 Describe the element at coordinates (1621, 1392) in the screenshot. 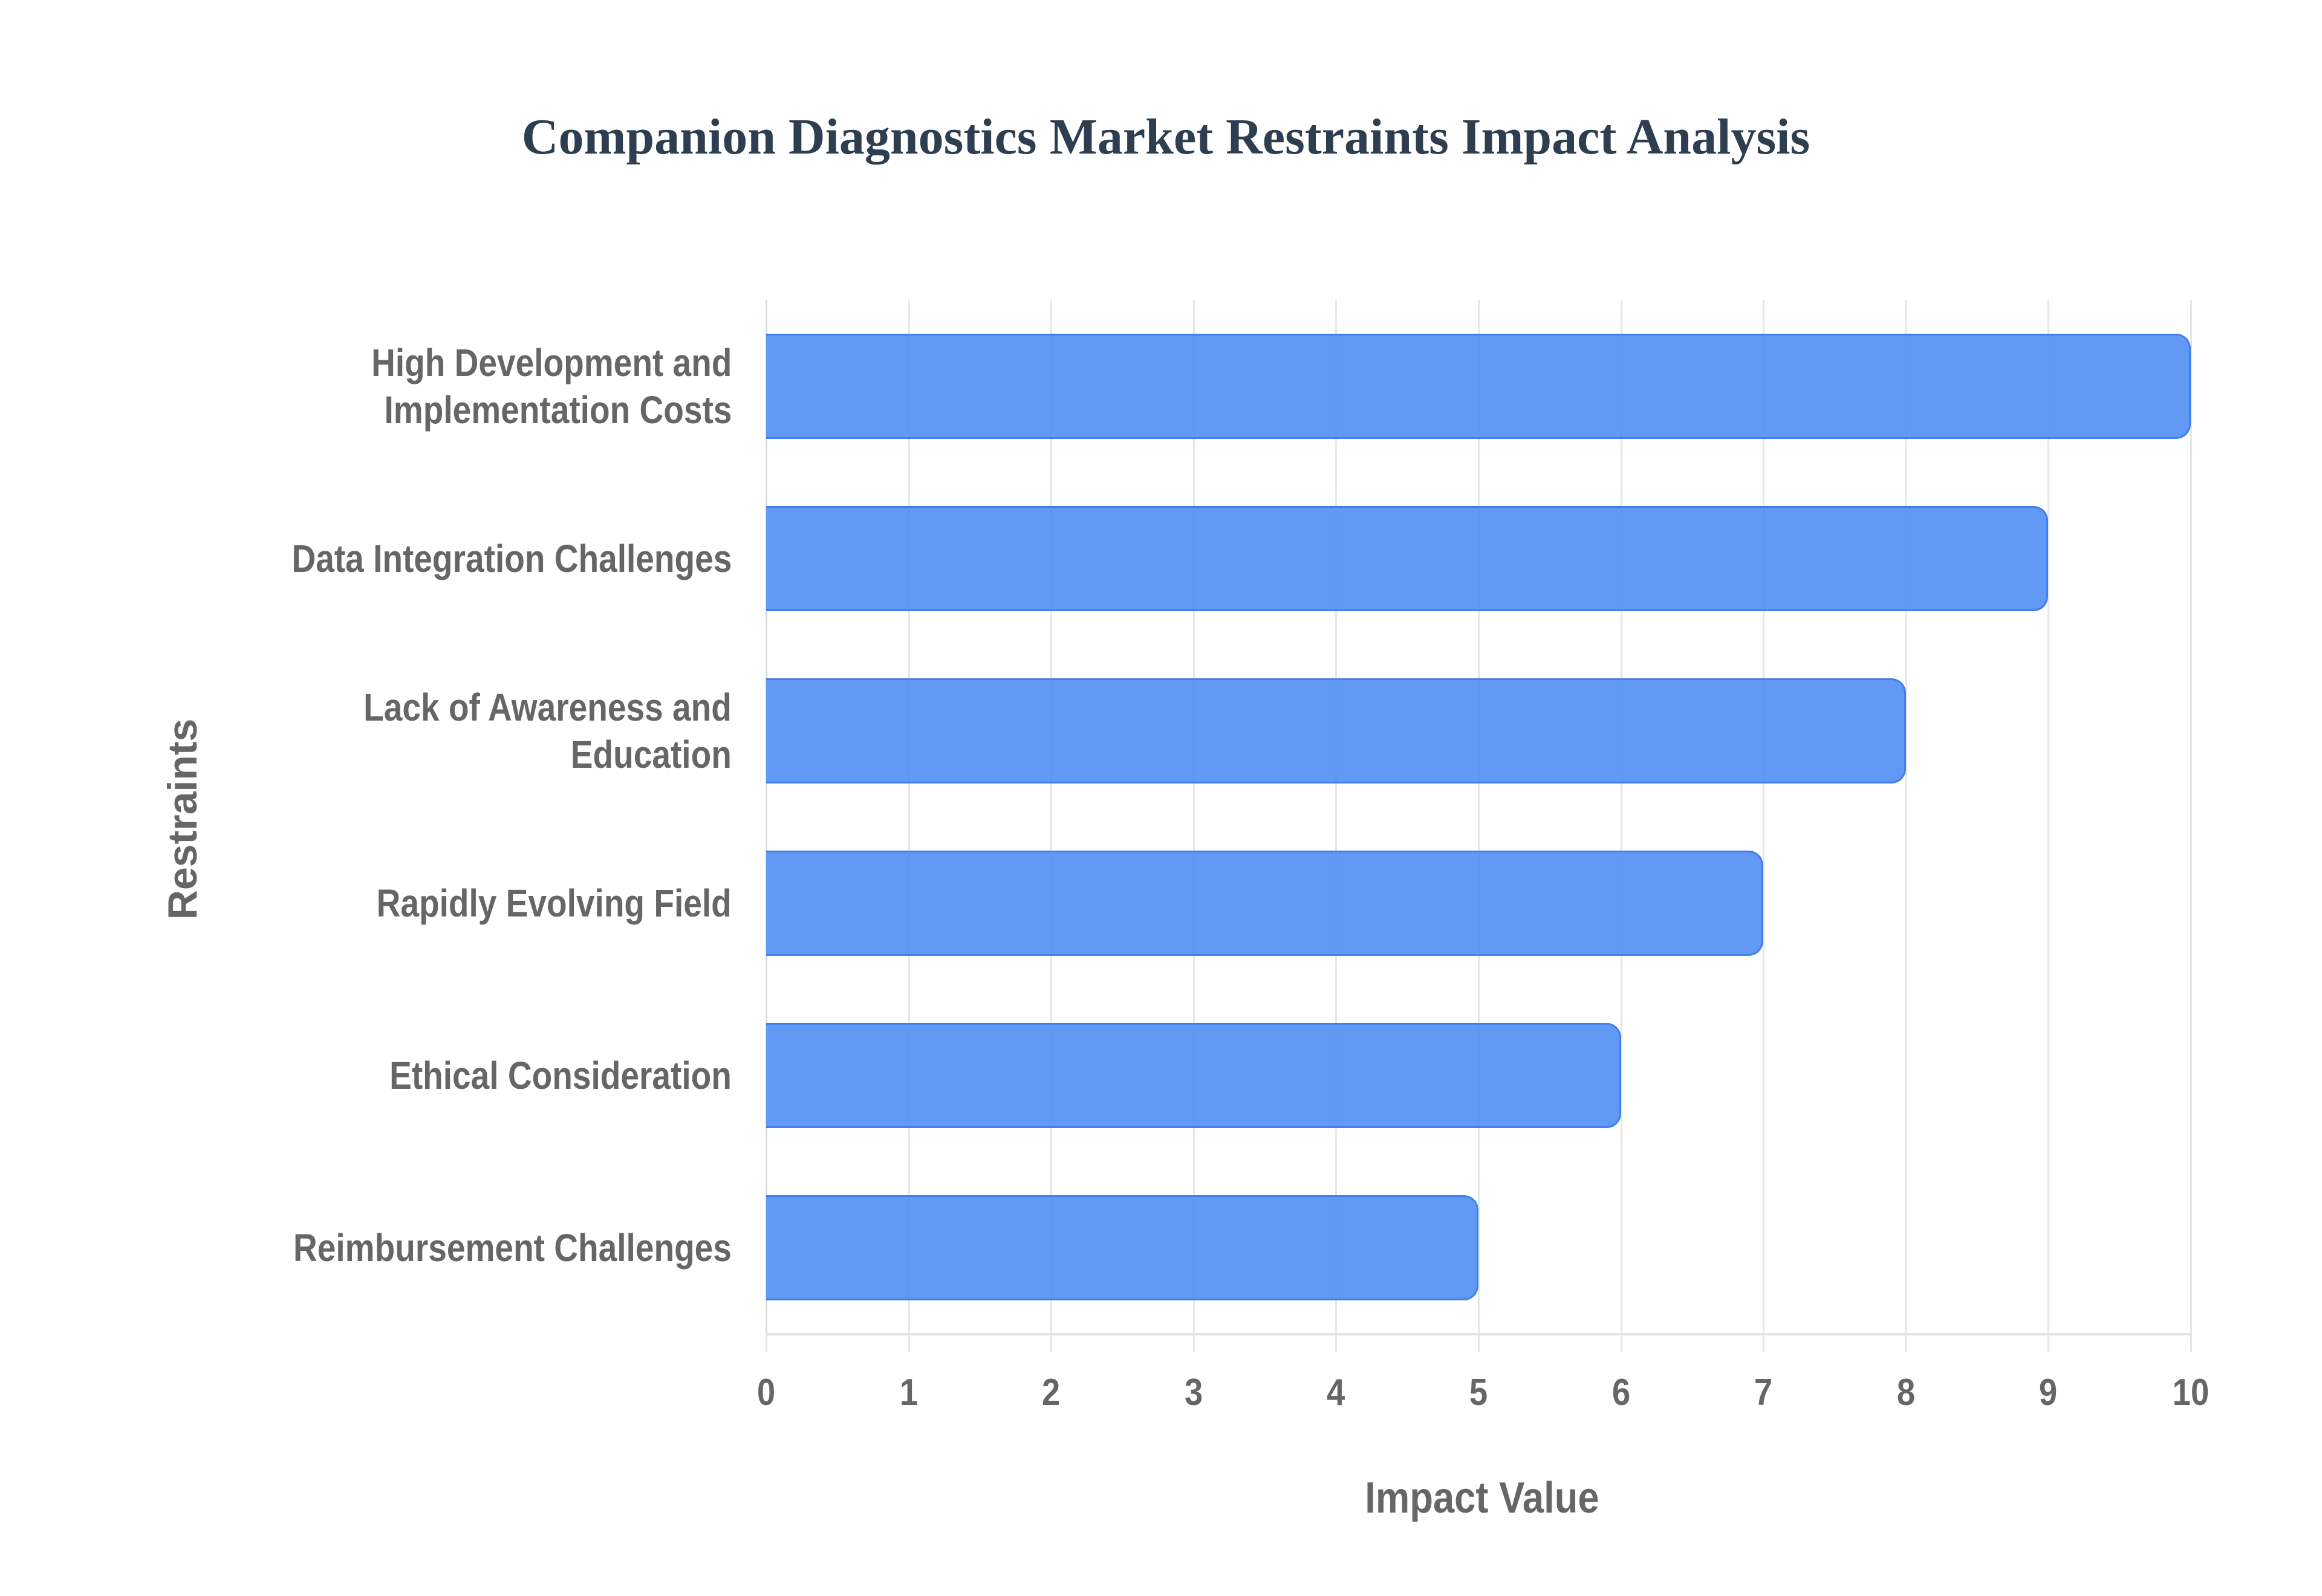

I see `x-tick-label: 6` at that location.